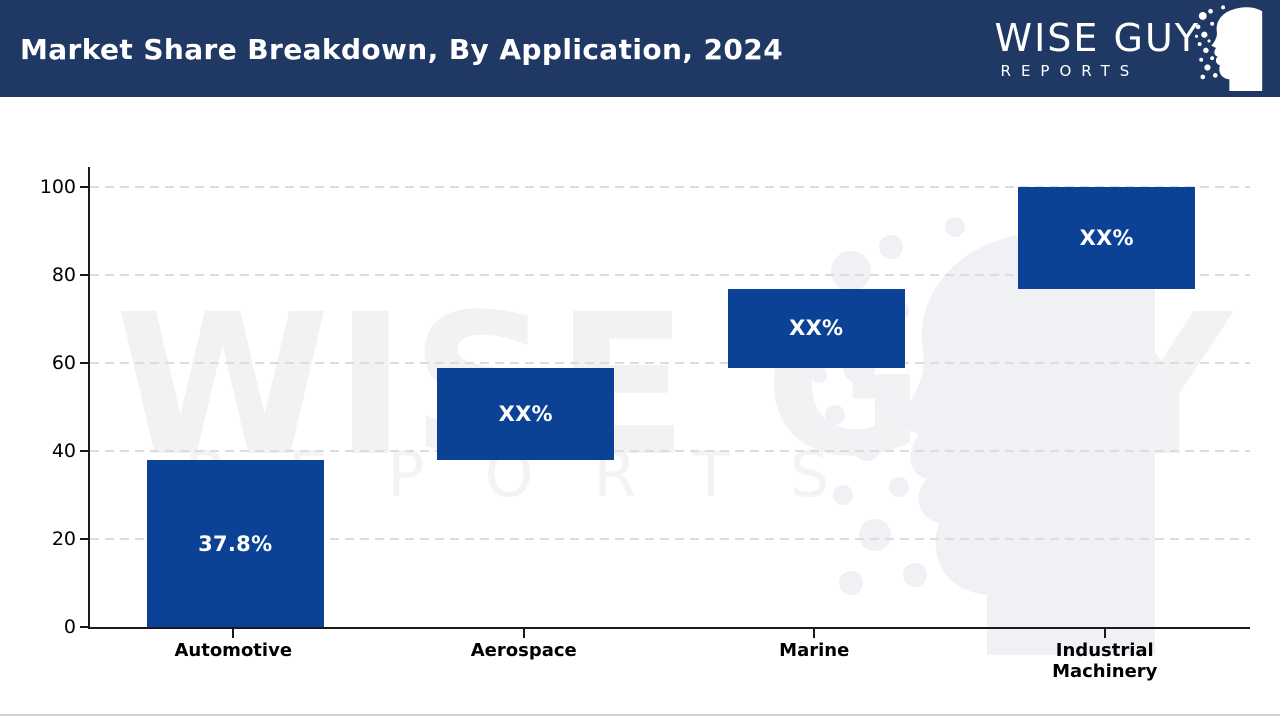 This screenshot has height=720, width=1280. What do you see at coordinates (814, 650) in the screenshot?
I see `x-tick-label-marine: Marine` at bounding box center [814, 650].